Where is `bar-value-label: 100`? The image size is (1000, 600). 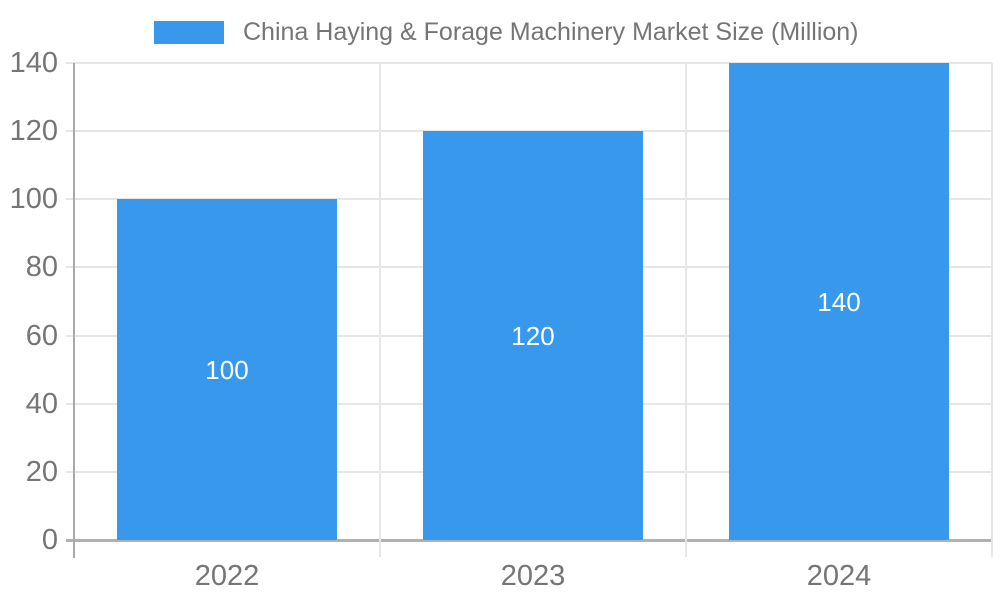 bar-value-label: 100 is located at coordinates (227, 369).